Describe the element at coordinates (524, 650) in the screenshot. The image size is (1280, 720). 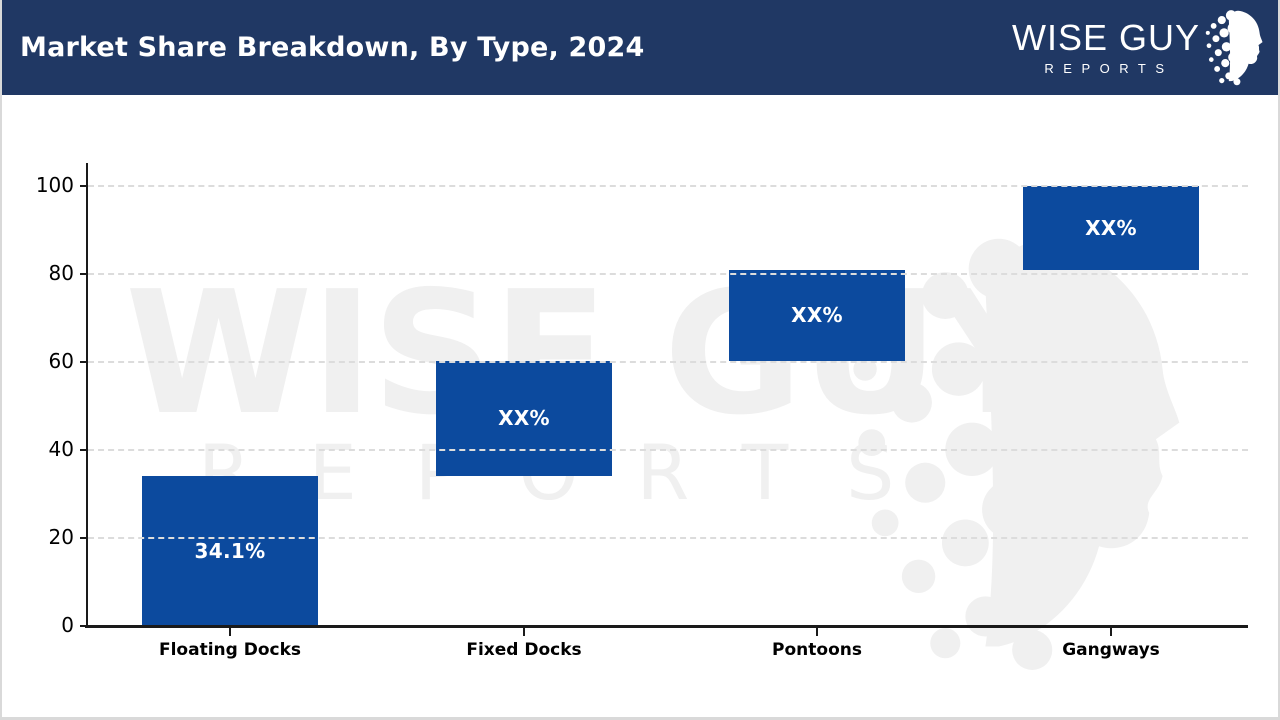
I see `x-category-label: Fixed Docks` at that location.